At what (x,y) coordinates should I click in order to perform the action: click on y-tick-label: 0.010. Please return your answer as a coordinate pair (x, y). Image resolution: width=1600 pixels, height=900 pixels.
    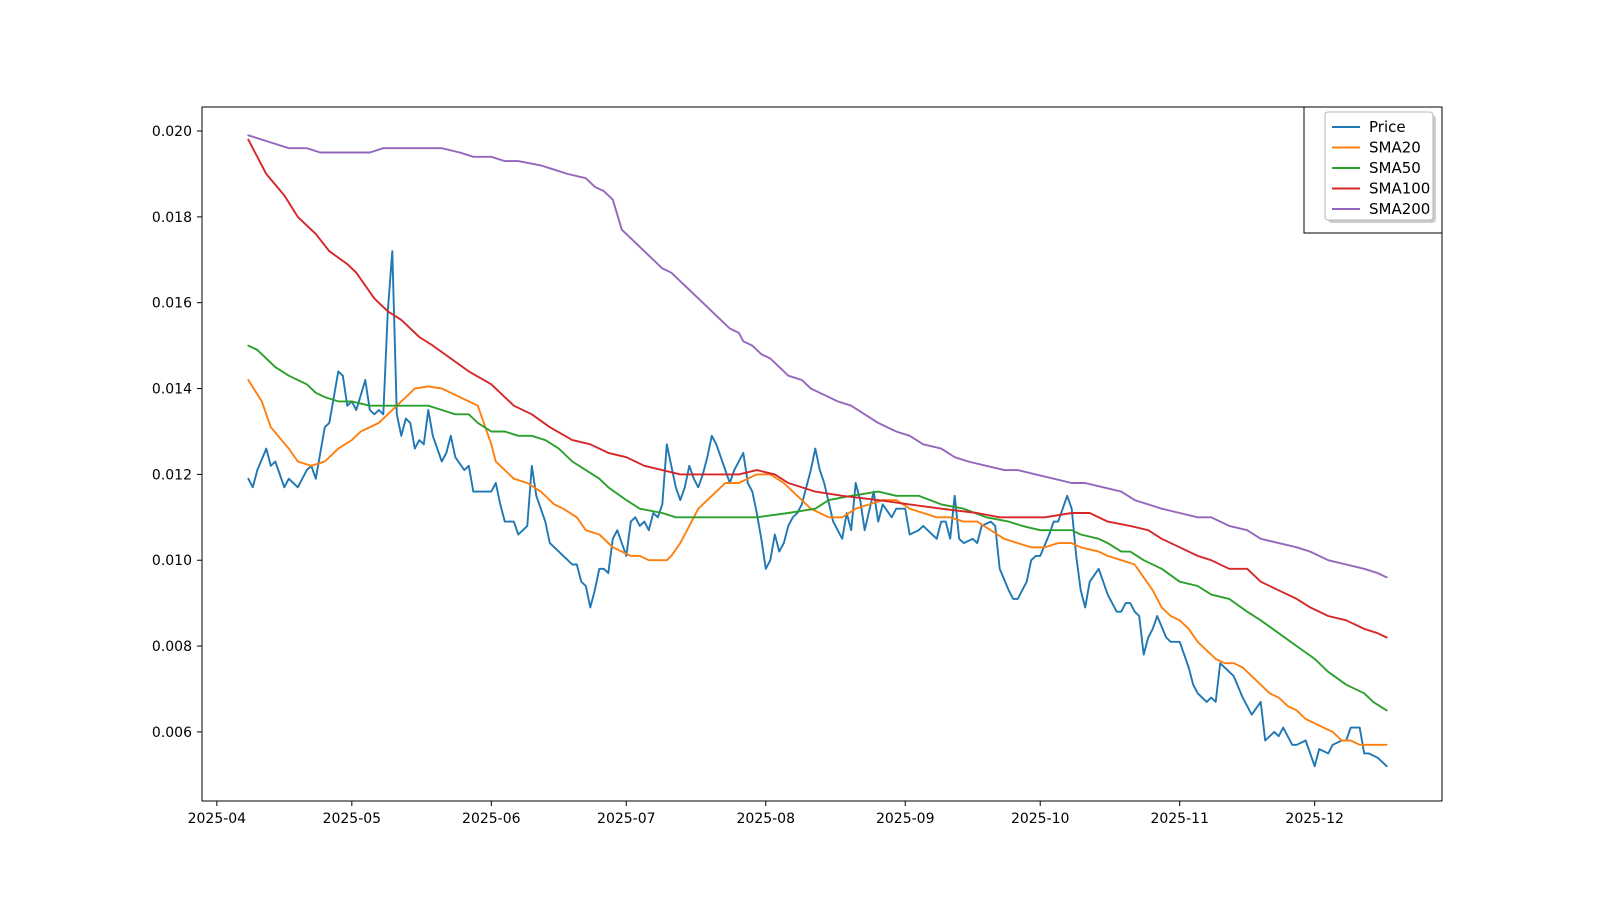
    Looking at the image, I should click on (172, 561).